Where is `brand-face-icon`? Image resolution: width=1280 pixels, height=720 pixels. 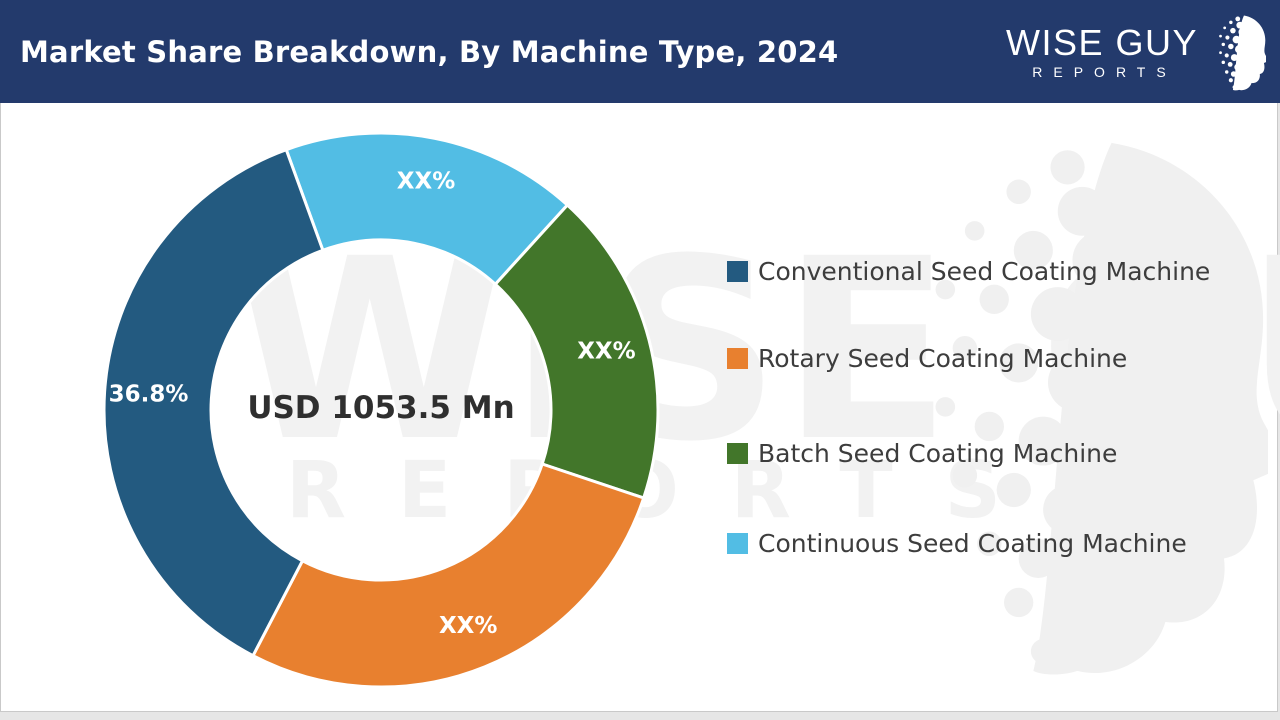
brand-face-icon is located at coordinates (1242, 53).